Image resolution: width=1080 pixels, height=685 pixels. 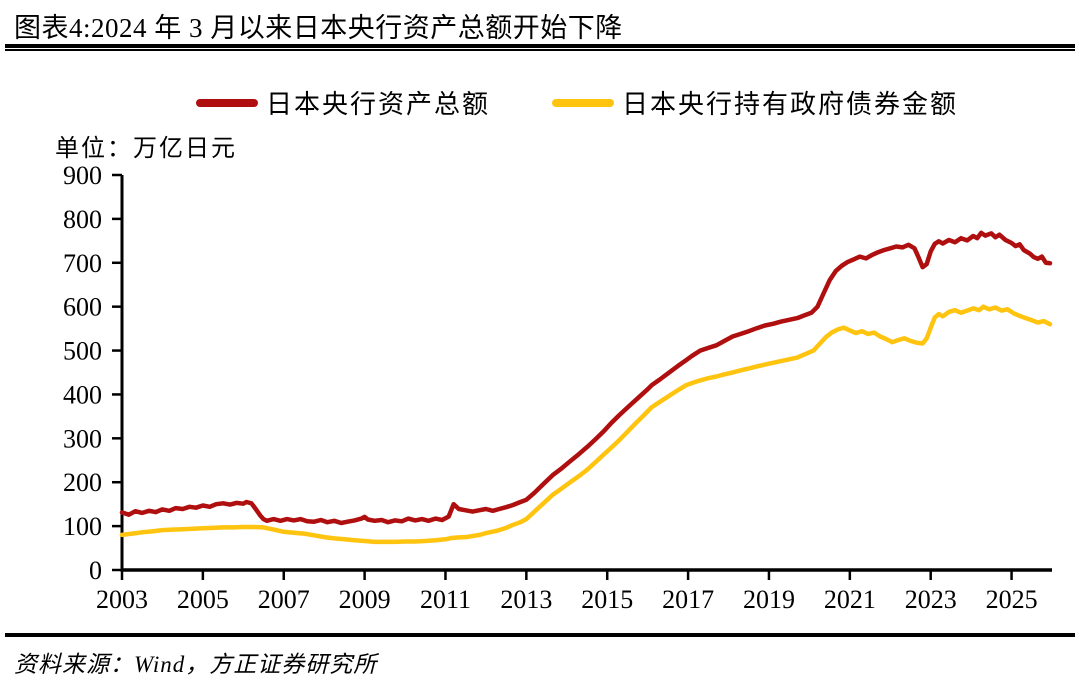 What do you see at coordinates (1012, 599) in the screenshot?
I see `x-tick-label: 2025` at bounding box center [1012, 599].